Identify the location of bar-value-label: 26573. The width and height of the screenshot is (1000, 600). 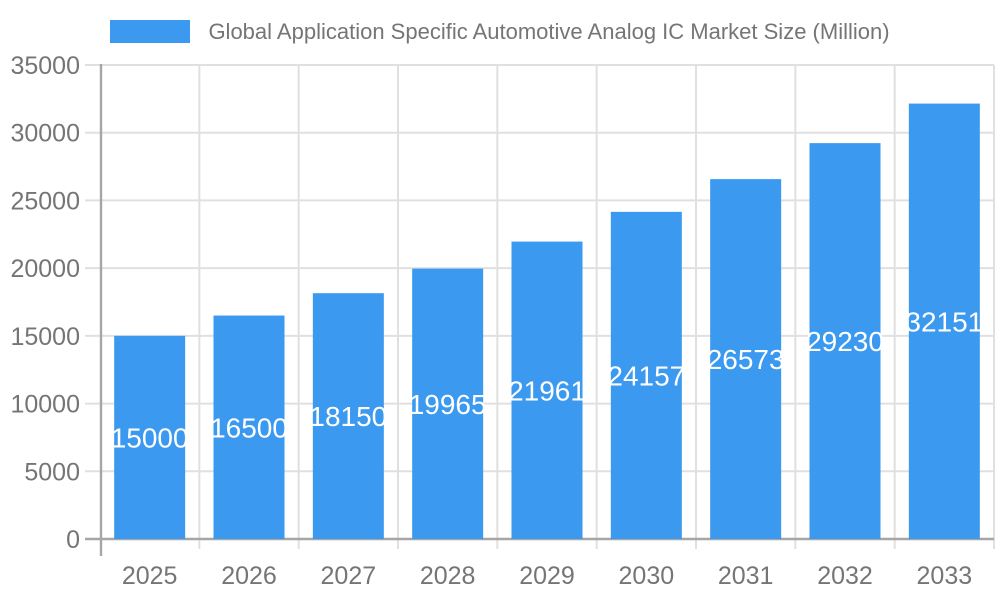
(746, 359).